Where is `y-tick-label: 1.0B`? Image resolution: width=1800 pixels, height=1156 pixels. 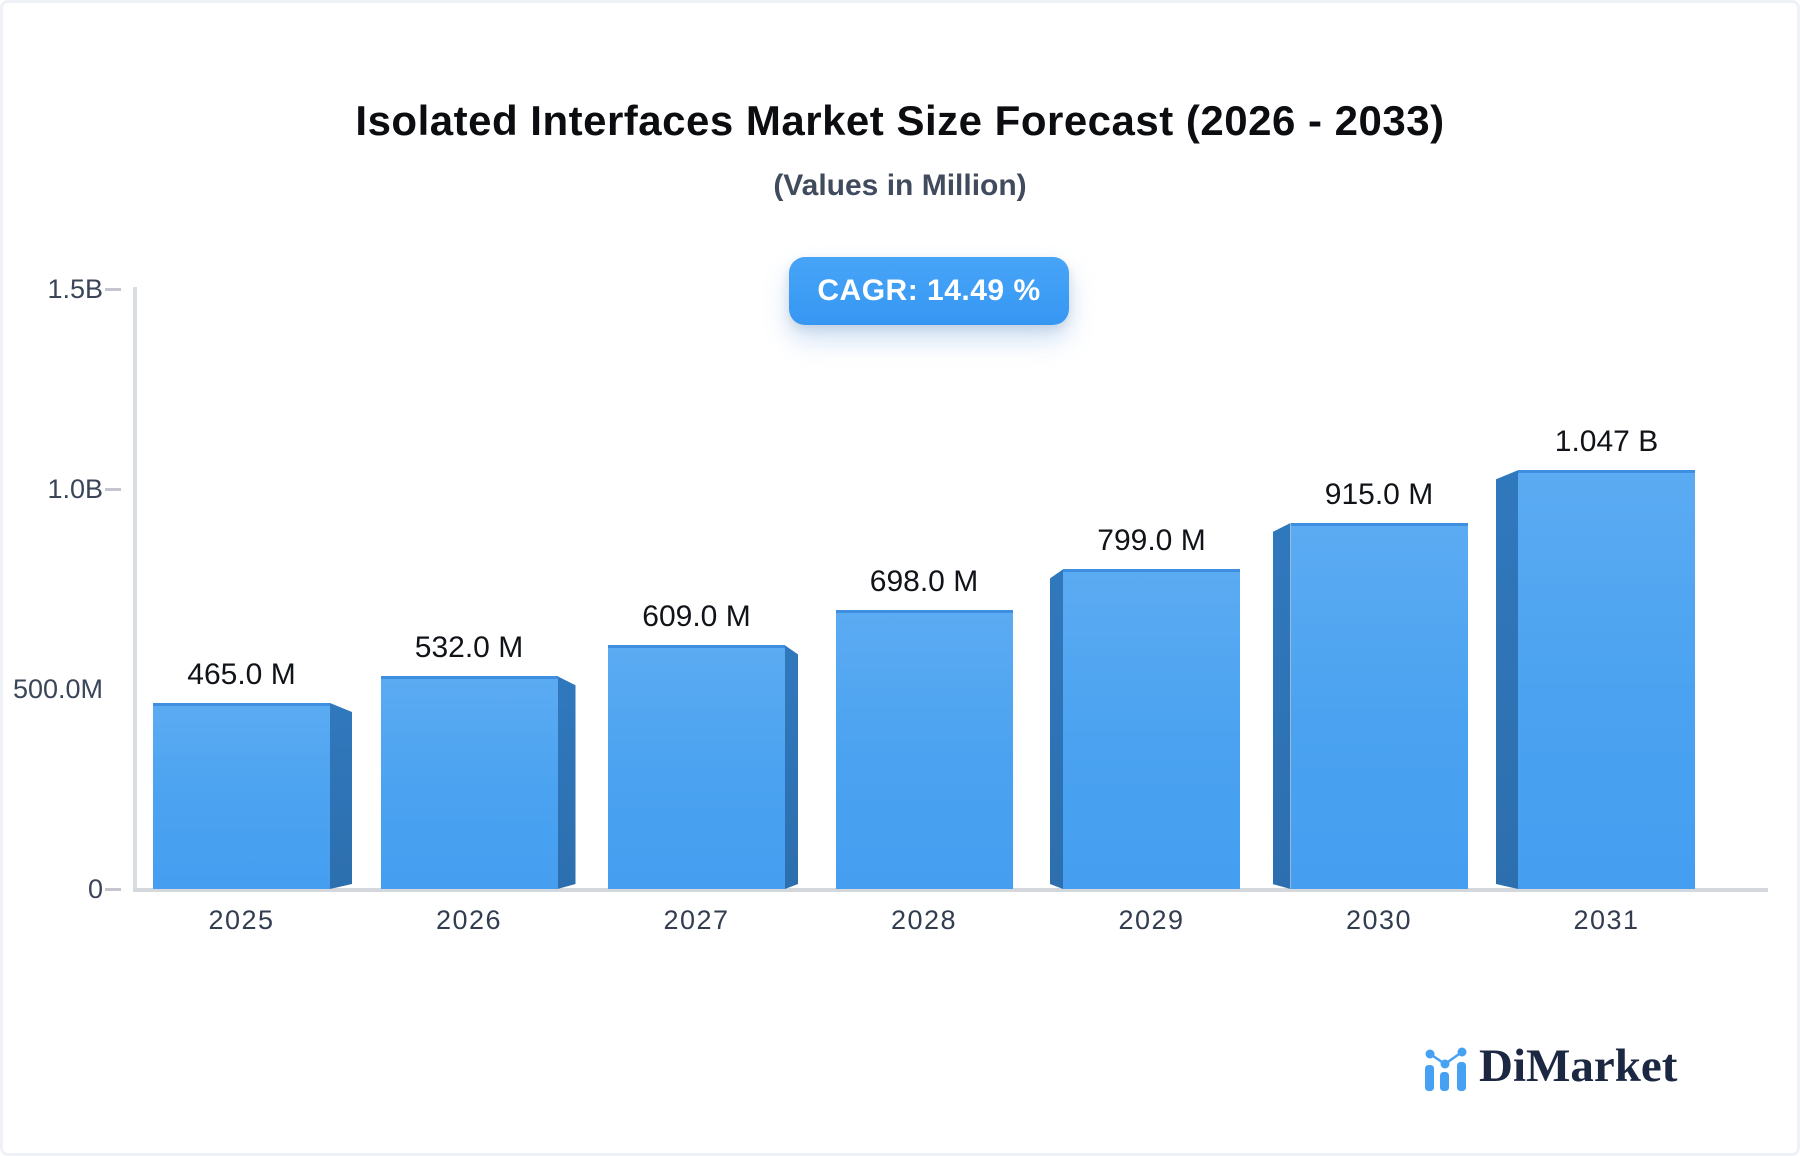
y-tick-label: 1.0B is located at coordinates (75, 489).